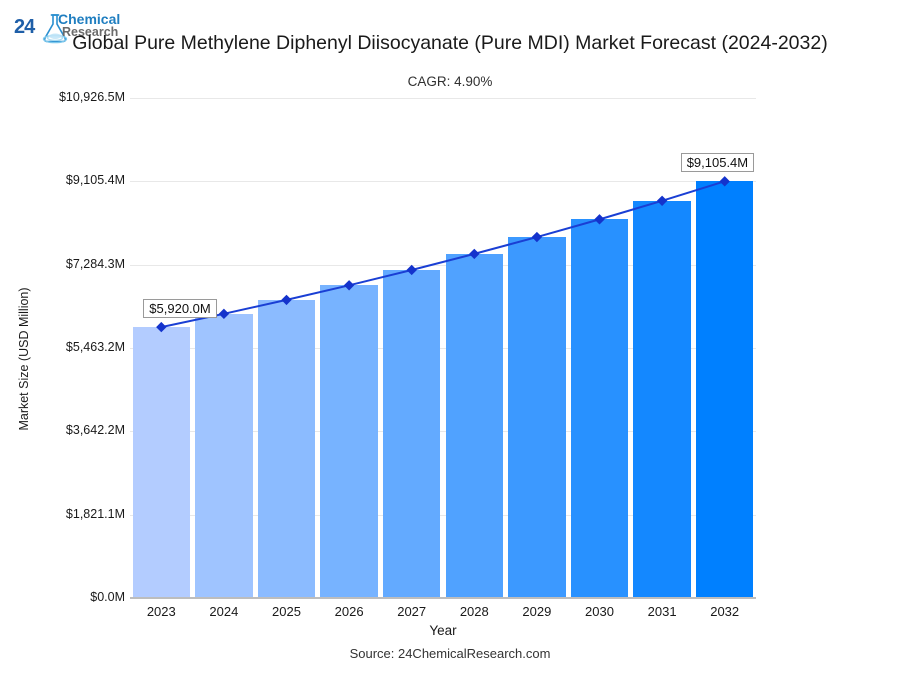  Describe the element at coordinates (161, 611) in the screenshot. I see `x-axis-tick-label: 2023` at that location.